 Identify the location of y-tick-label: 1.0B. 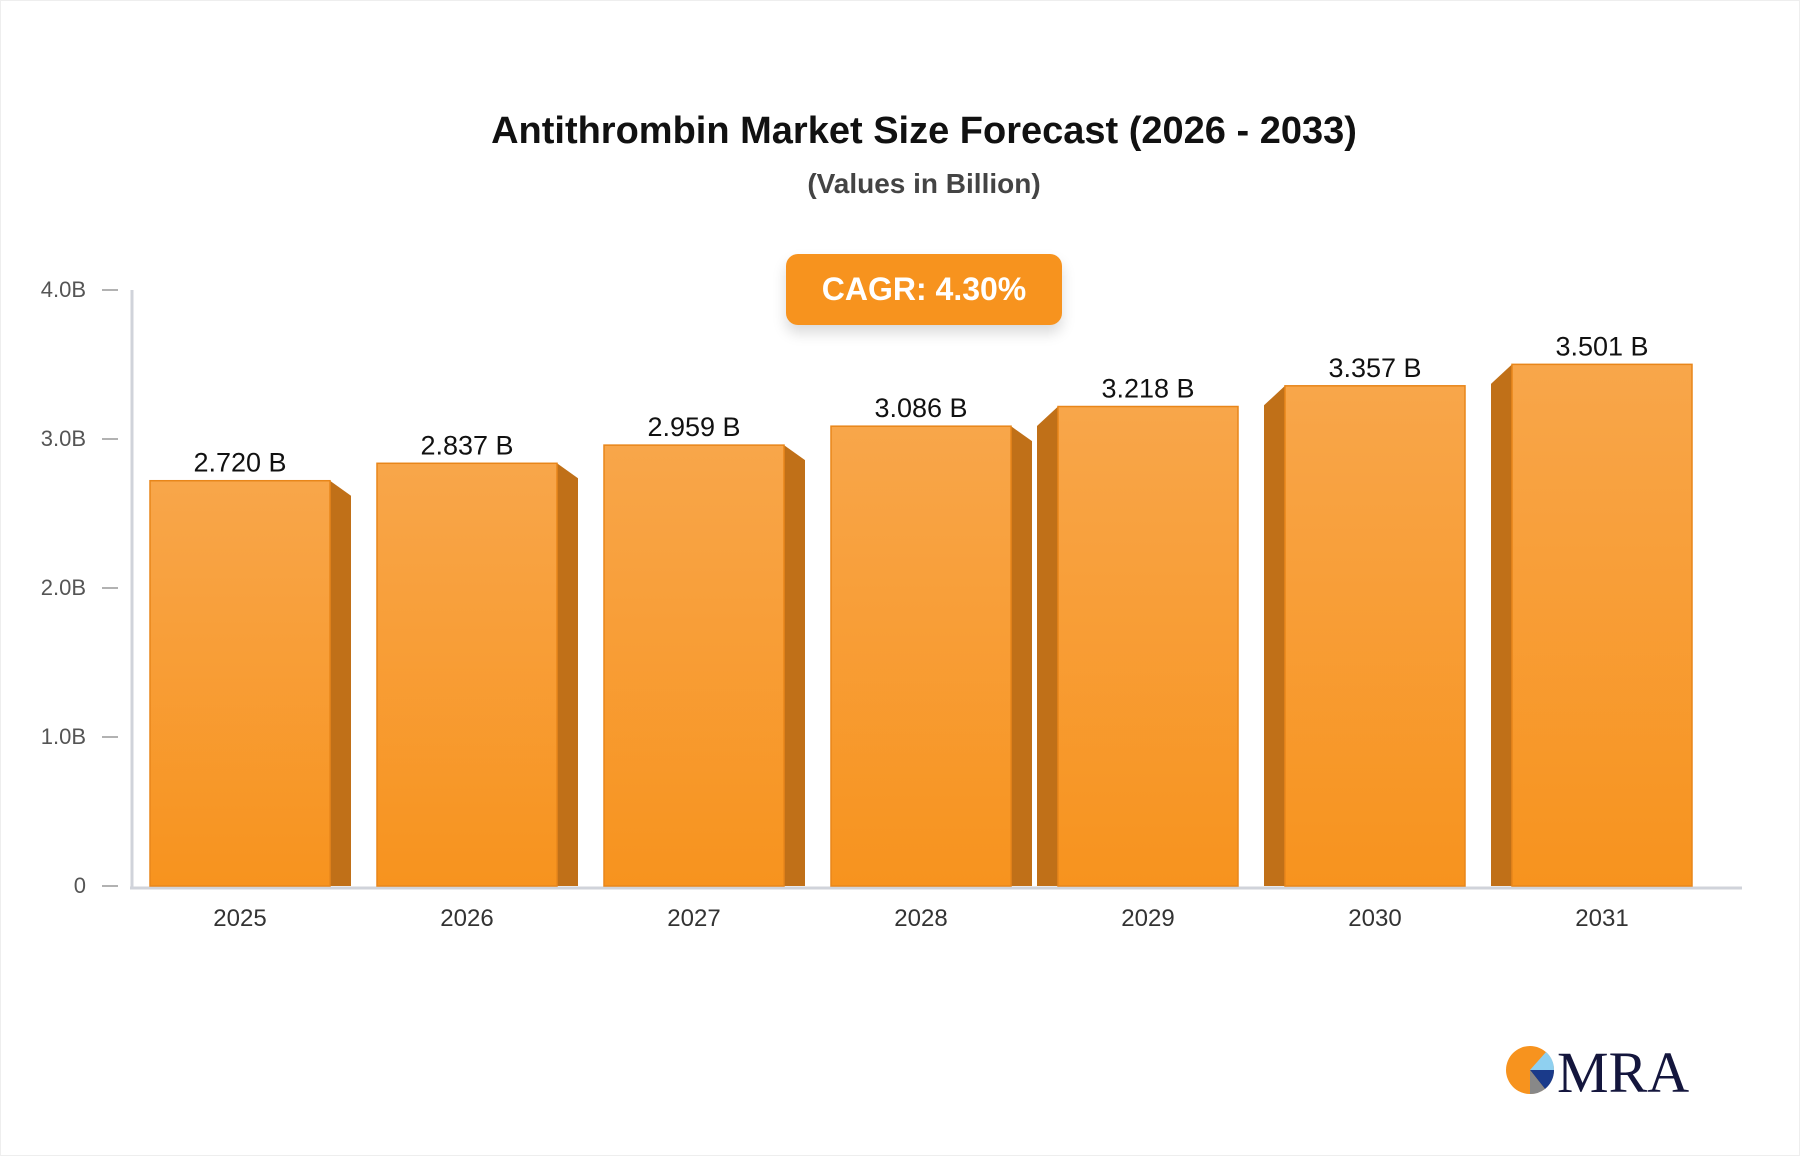
(63, 736).